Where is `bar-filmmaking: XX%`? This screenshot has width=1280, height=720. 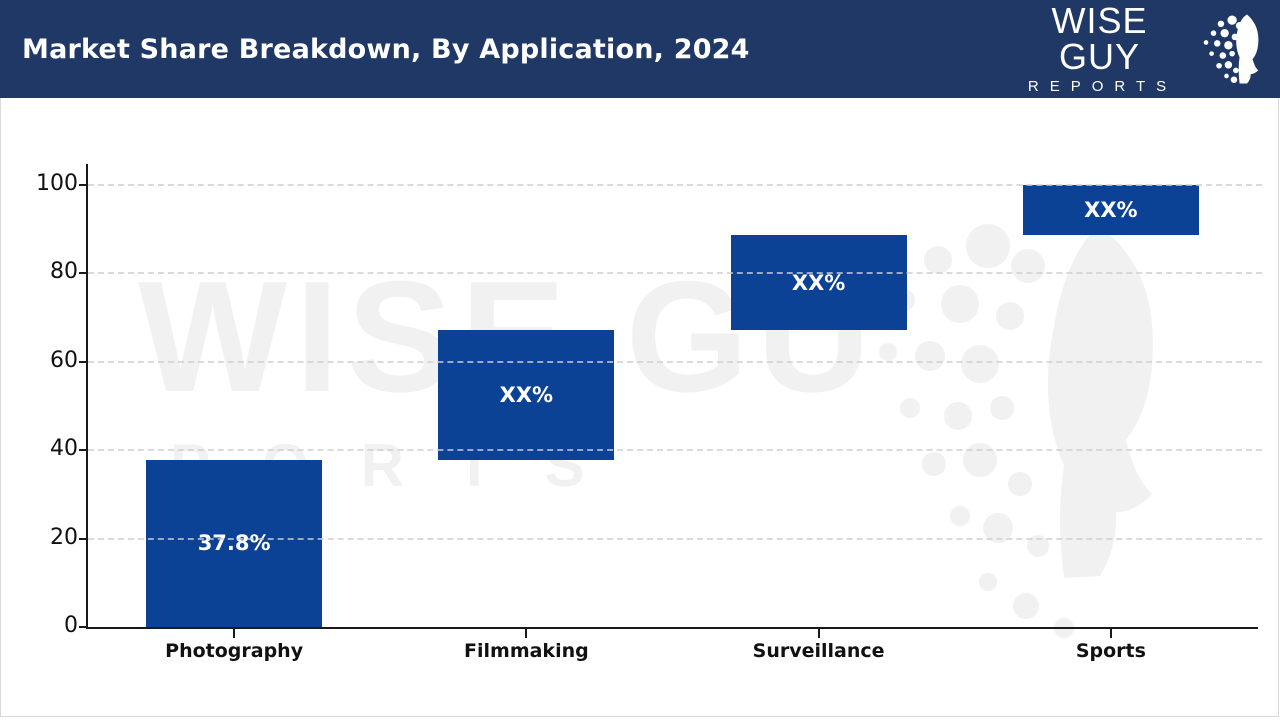 bar-filmmaking: XX% is located at coordinates (526, 394).